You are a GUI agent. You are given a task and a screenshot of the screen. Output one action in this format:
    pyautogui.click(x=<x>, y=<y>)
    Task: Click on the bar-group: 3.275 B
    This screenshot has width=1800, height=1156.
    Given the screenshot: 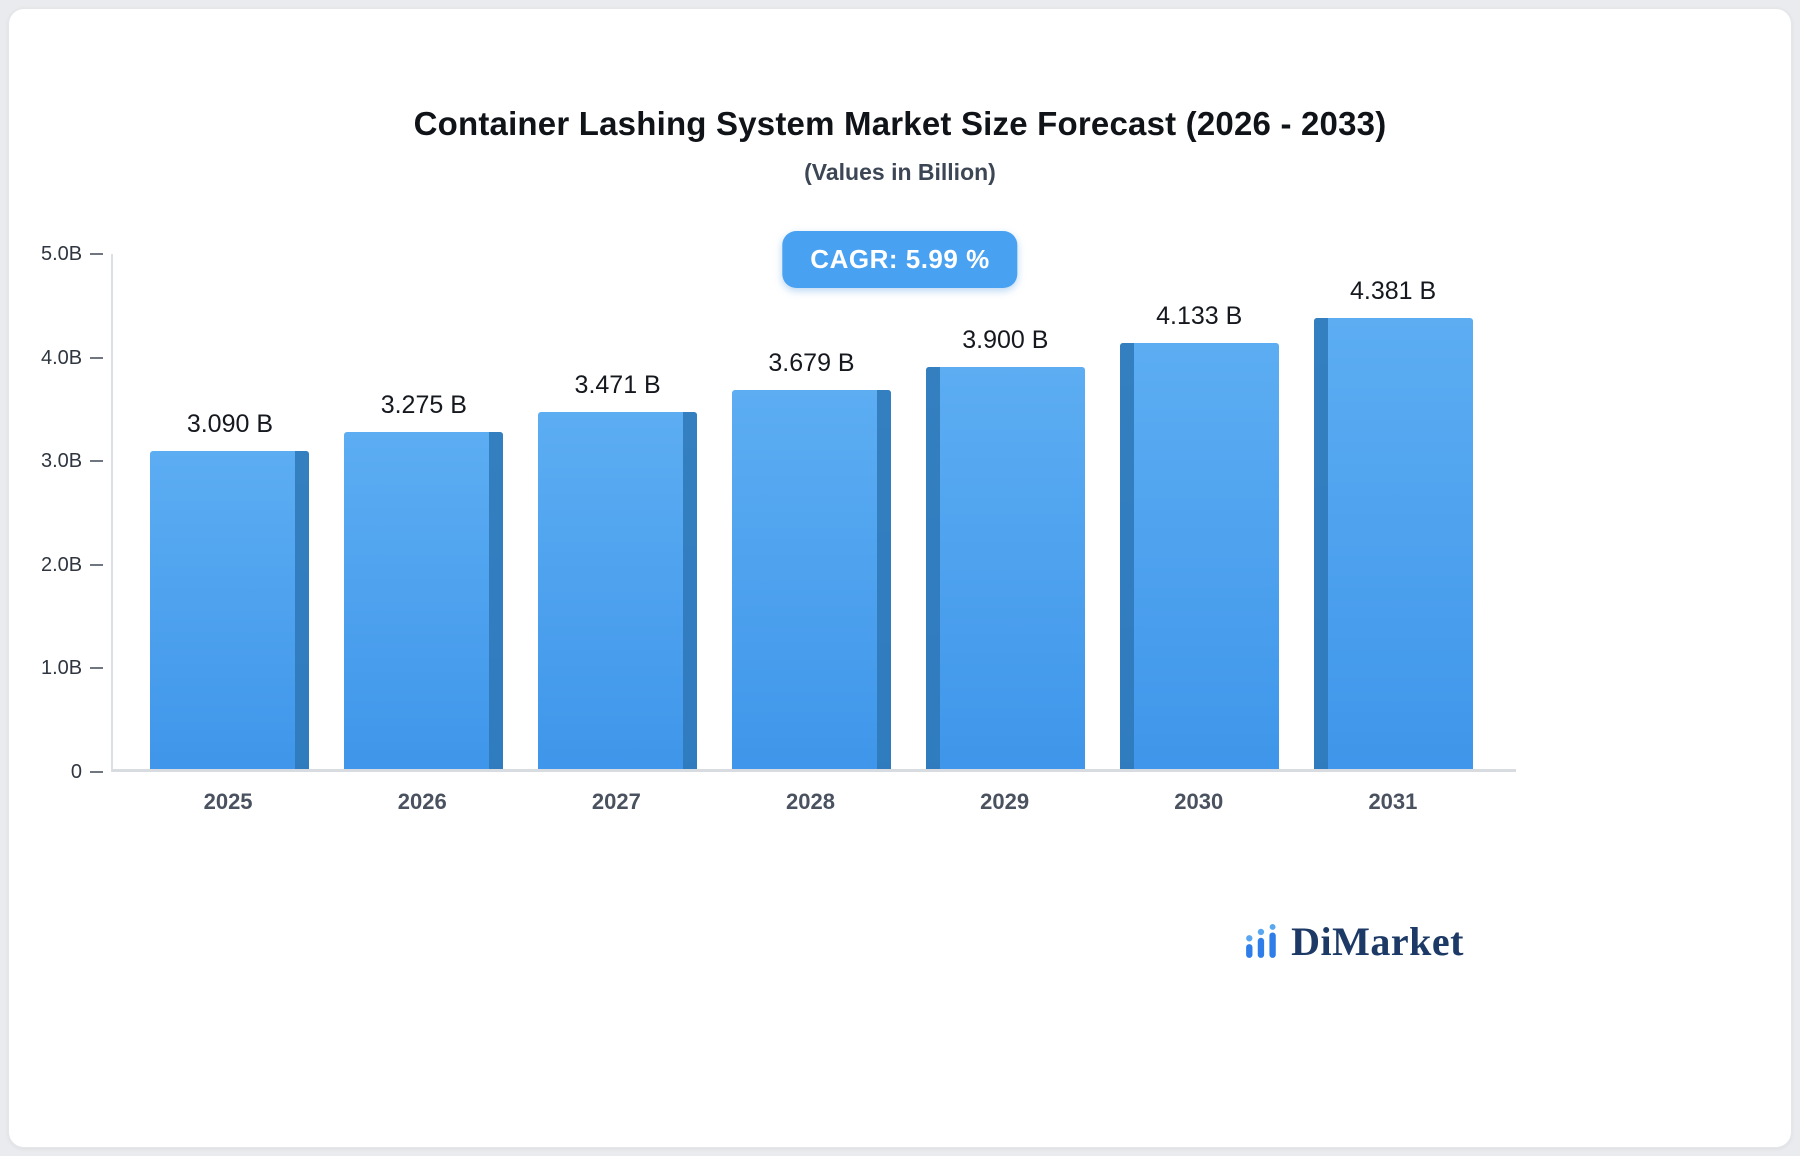 What is the action you would take?
    pyautogui.click(x=424, y=512)
    